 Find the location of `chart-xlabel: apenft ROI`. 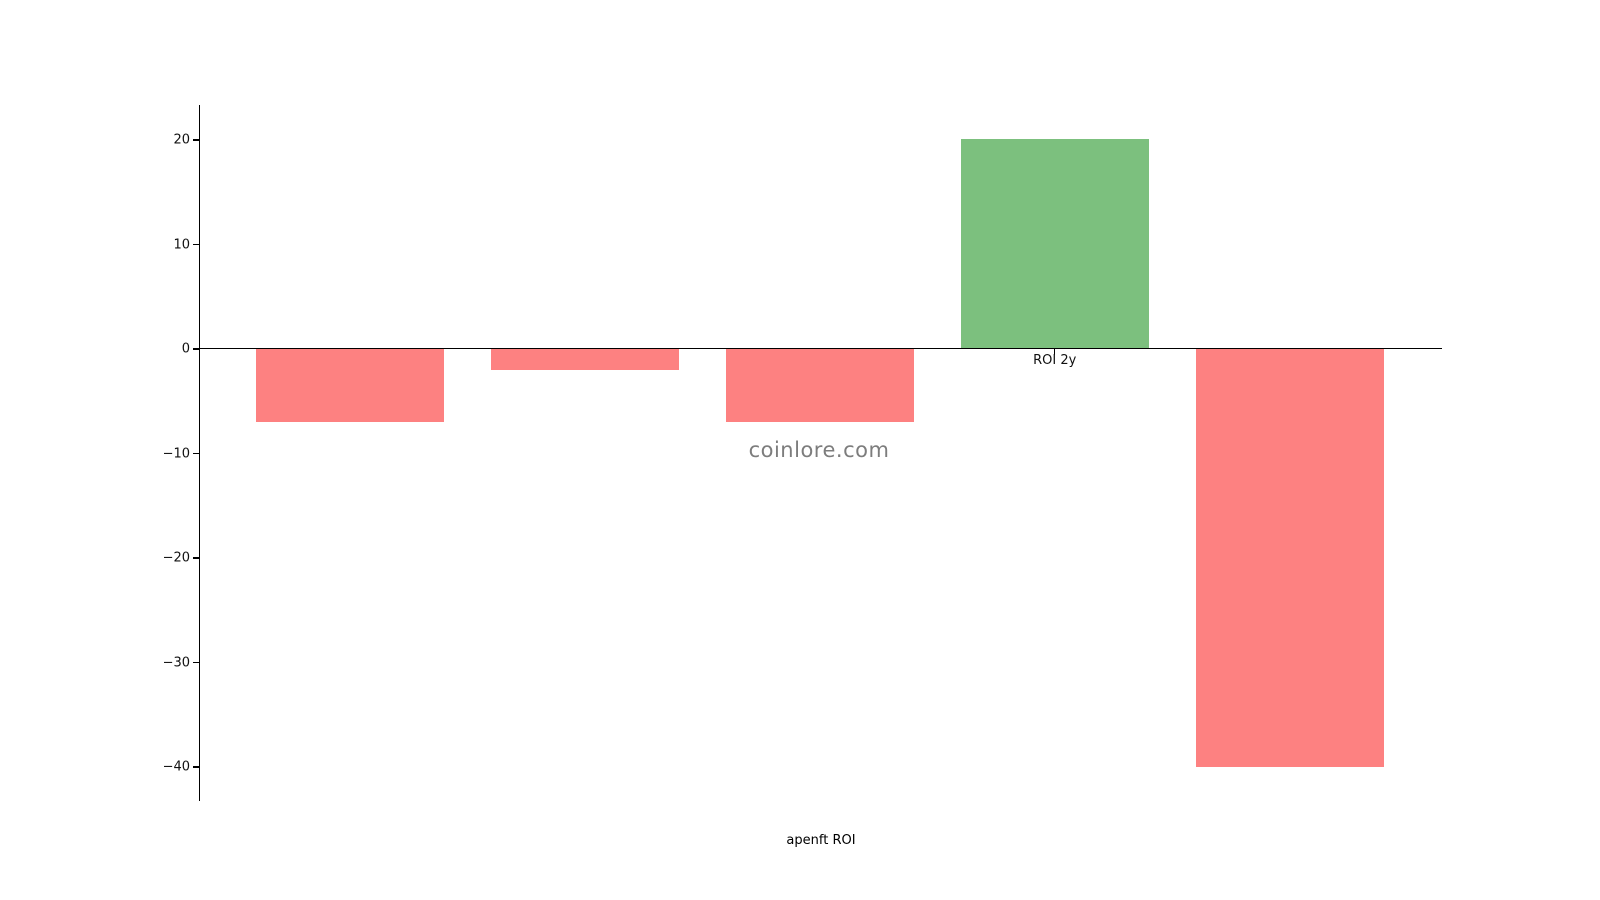

chart-xlabel: apenft ROI is located at coordinates (821, 840).